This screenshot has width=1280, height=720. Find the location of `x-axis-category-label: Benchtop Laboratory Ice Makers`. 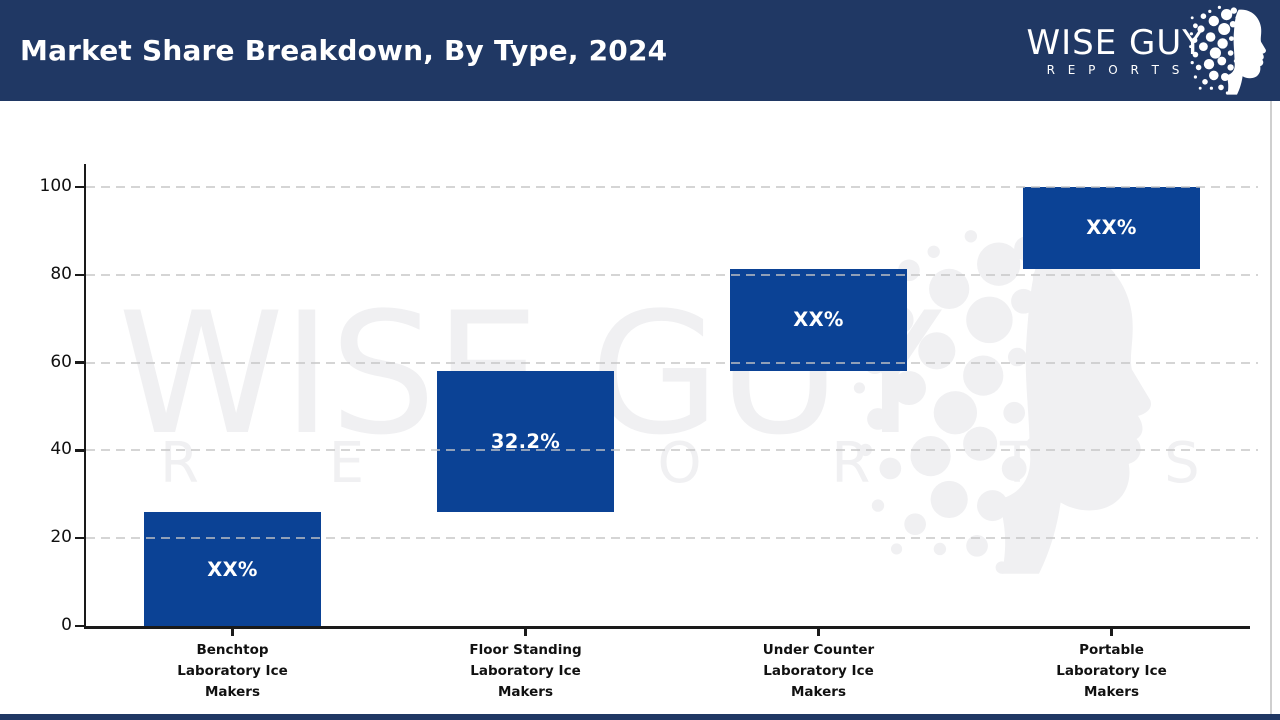

x-axis-category-label: Benchtop Laboratory Ice Makers is located at coordinates (233, 671).